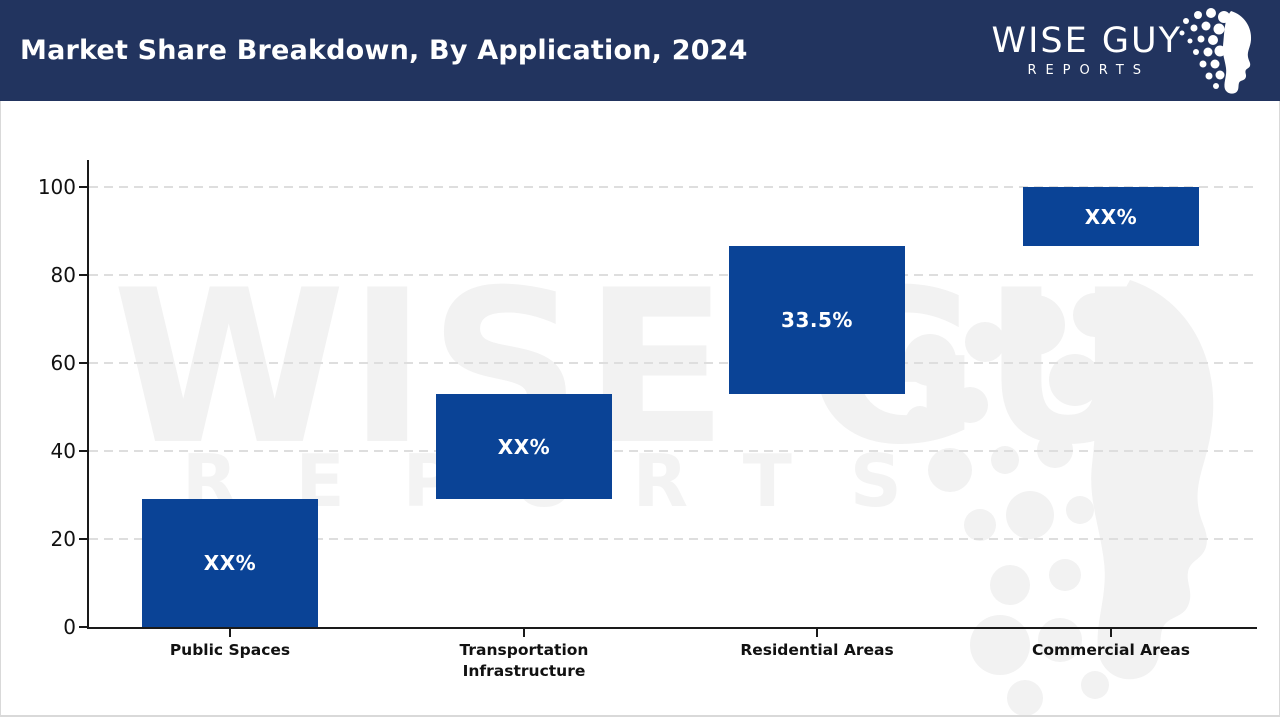 Image resolution: width=1280 pixels, height=720 pixels. I want to click on y-tick-label: 0, so click(69, 627).